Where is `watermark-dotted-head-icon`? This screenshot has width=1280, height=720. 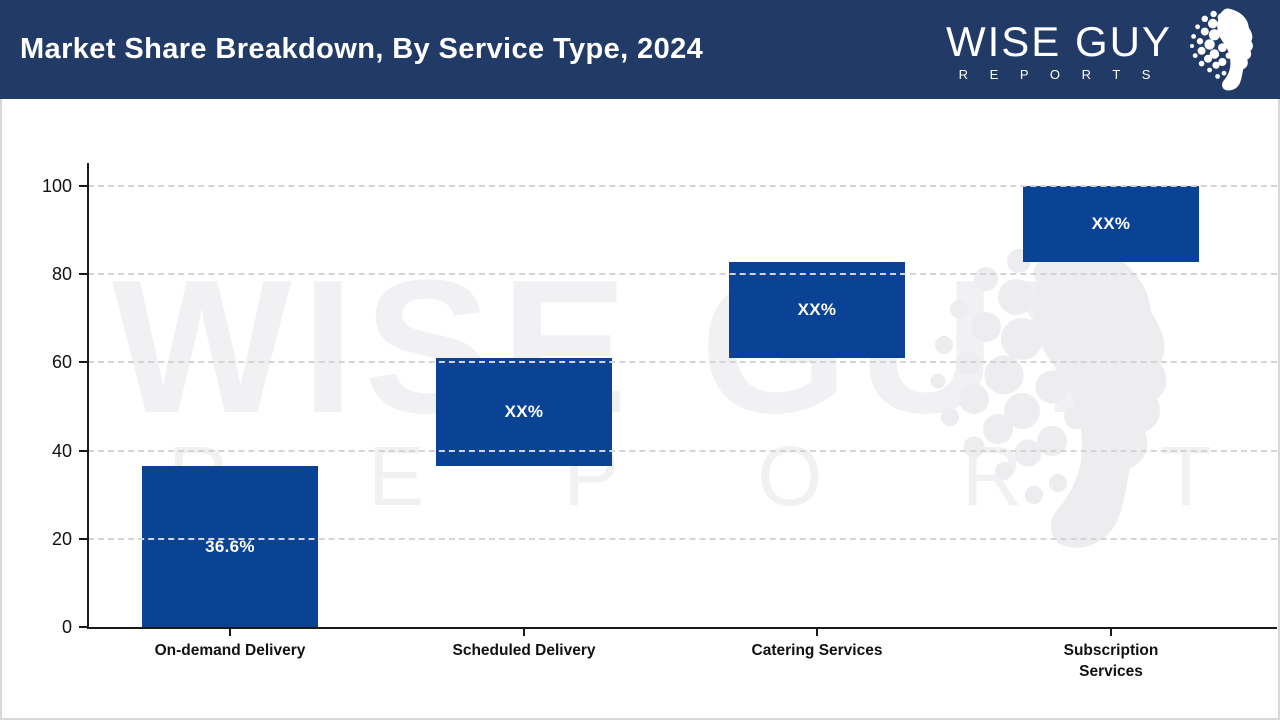 watermark-dotted-head-icon is located at coordinates (1043, 396).